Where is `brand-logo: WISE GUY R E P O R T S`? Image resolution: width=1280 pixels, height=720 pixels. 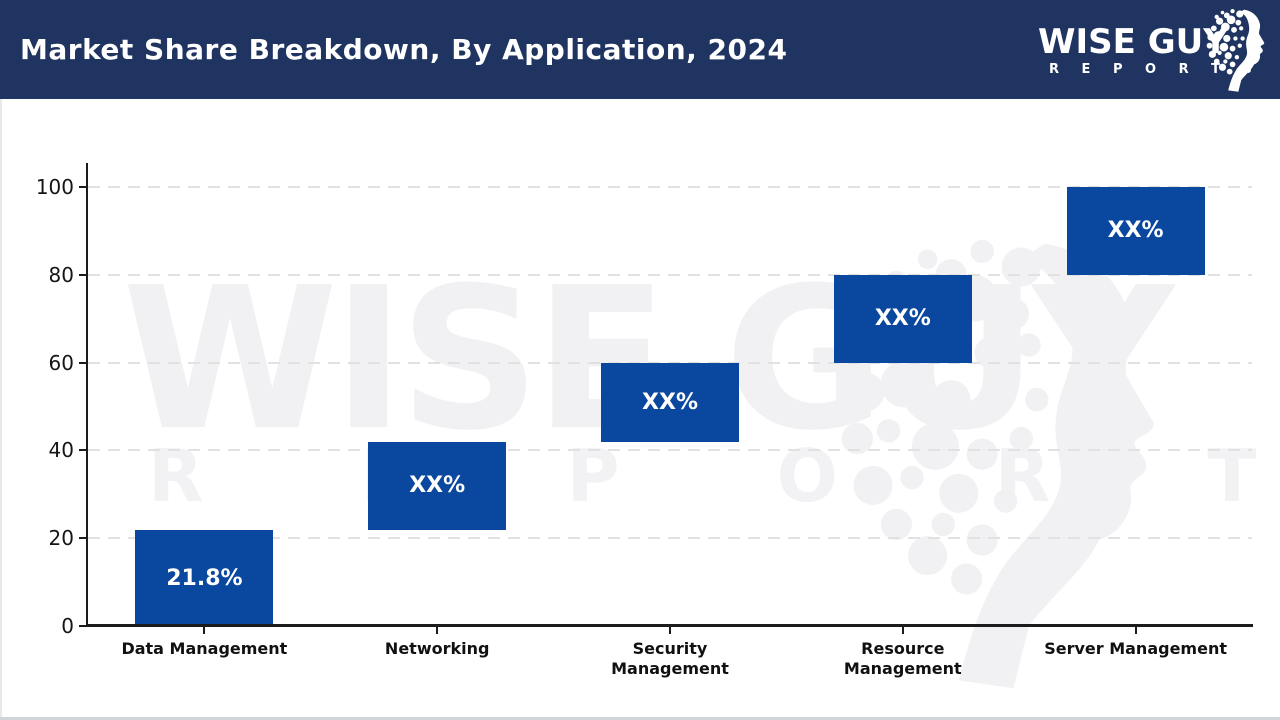 brand-logo: WISE GUY R E P O R T S is located at coordinates (1147, 50).